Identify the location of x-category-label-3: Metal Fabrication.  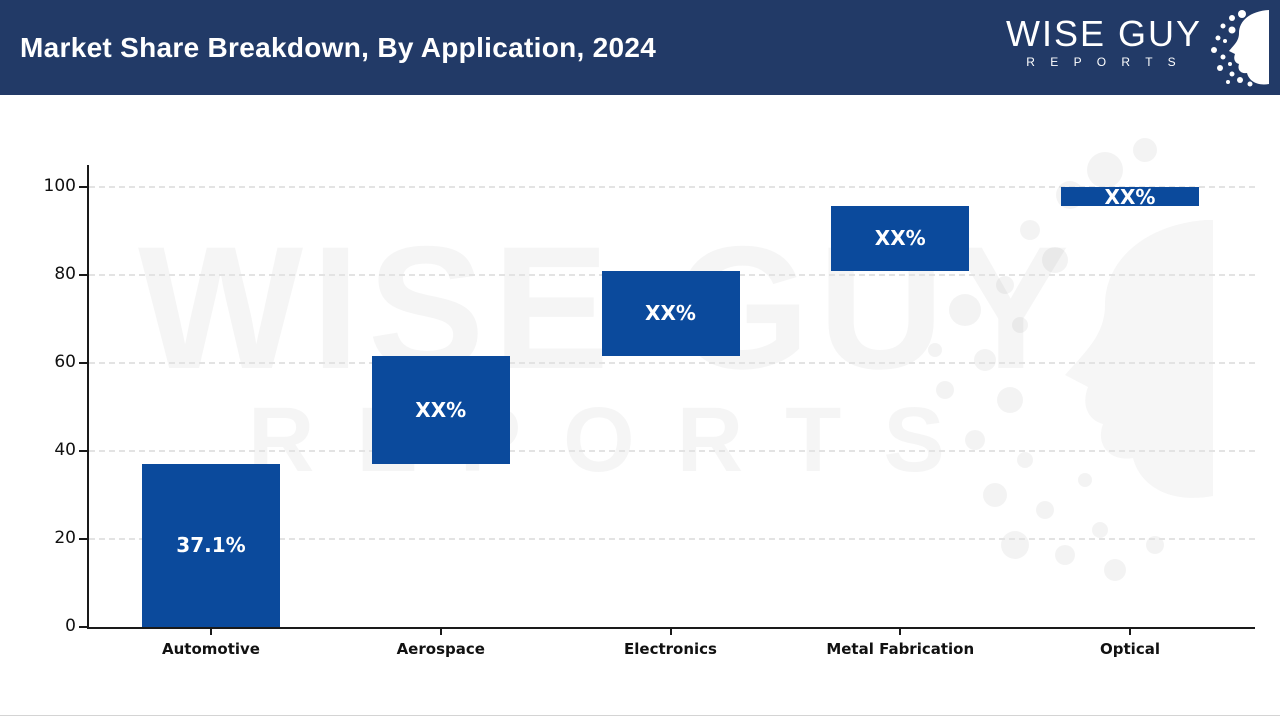
(900, 649).